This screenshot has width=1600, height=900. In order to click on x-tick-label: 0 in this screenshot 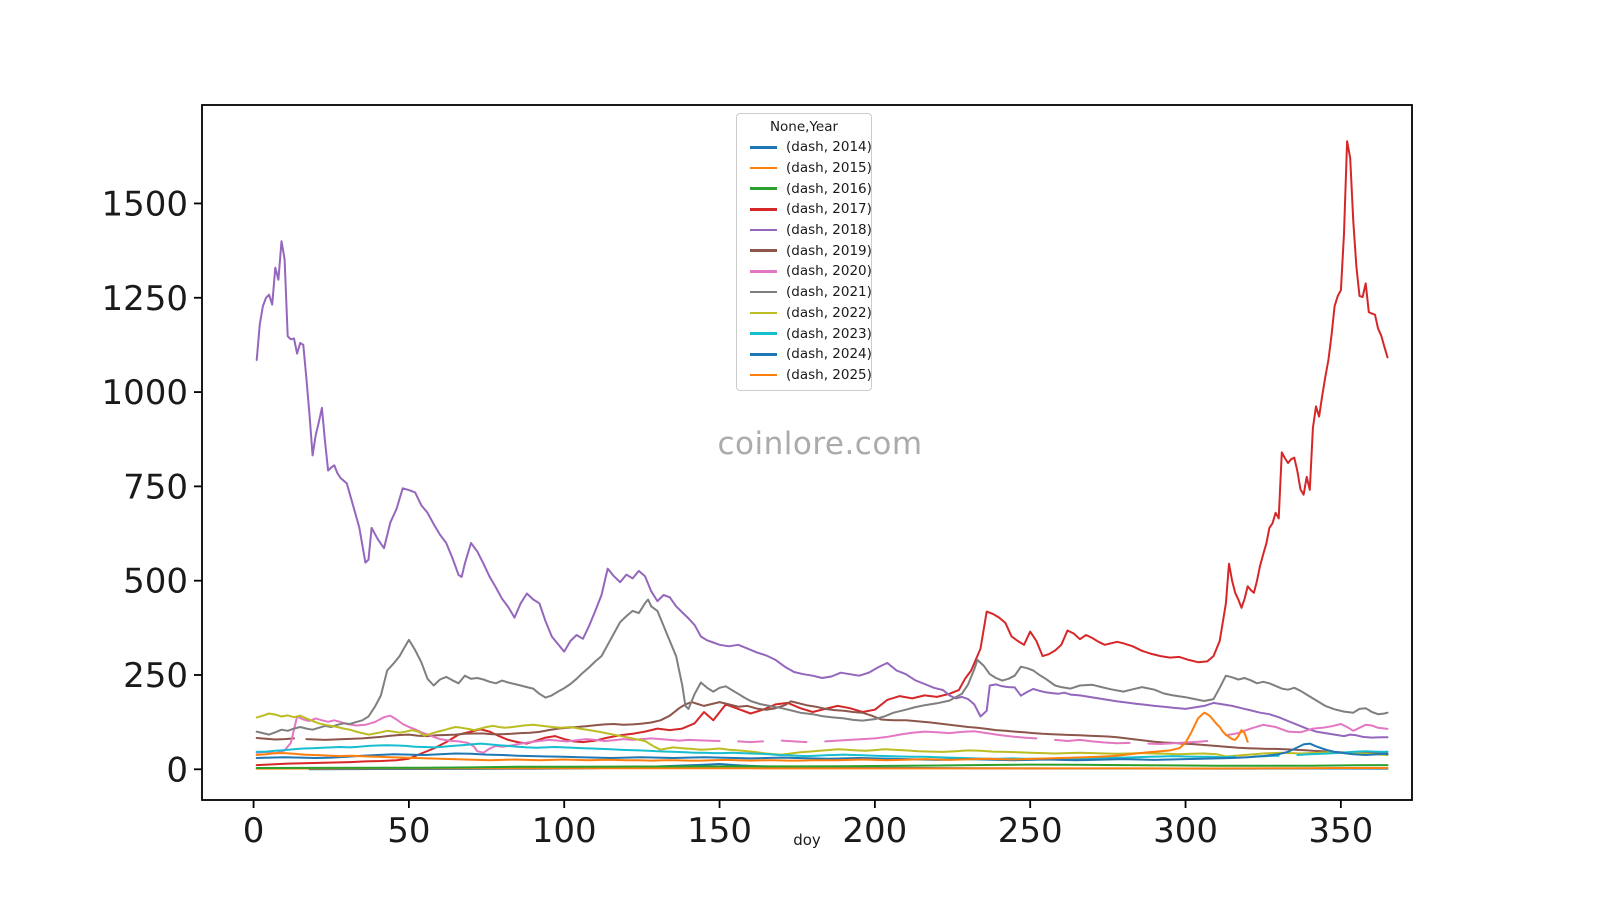, I will do `click(254, 831)`.